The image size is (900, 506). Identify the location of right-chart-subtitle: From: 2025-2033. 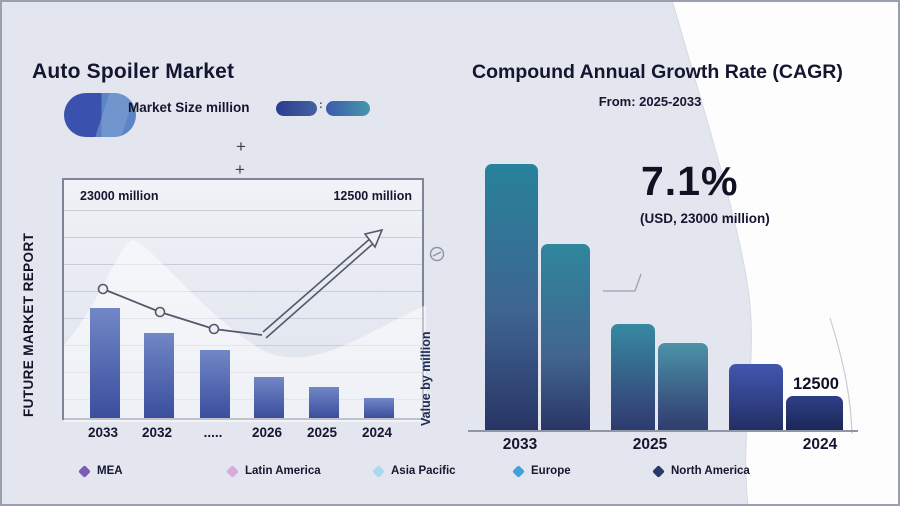
(650, 101).